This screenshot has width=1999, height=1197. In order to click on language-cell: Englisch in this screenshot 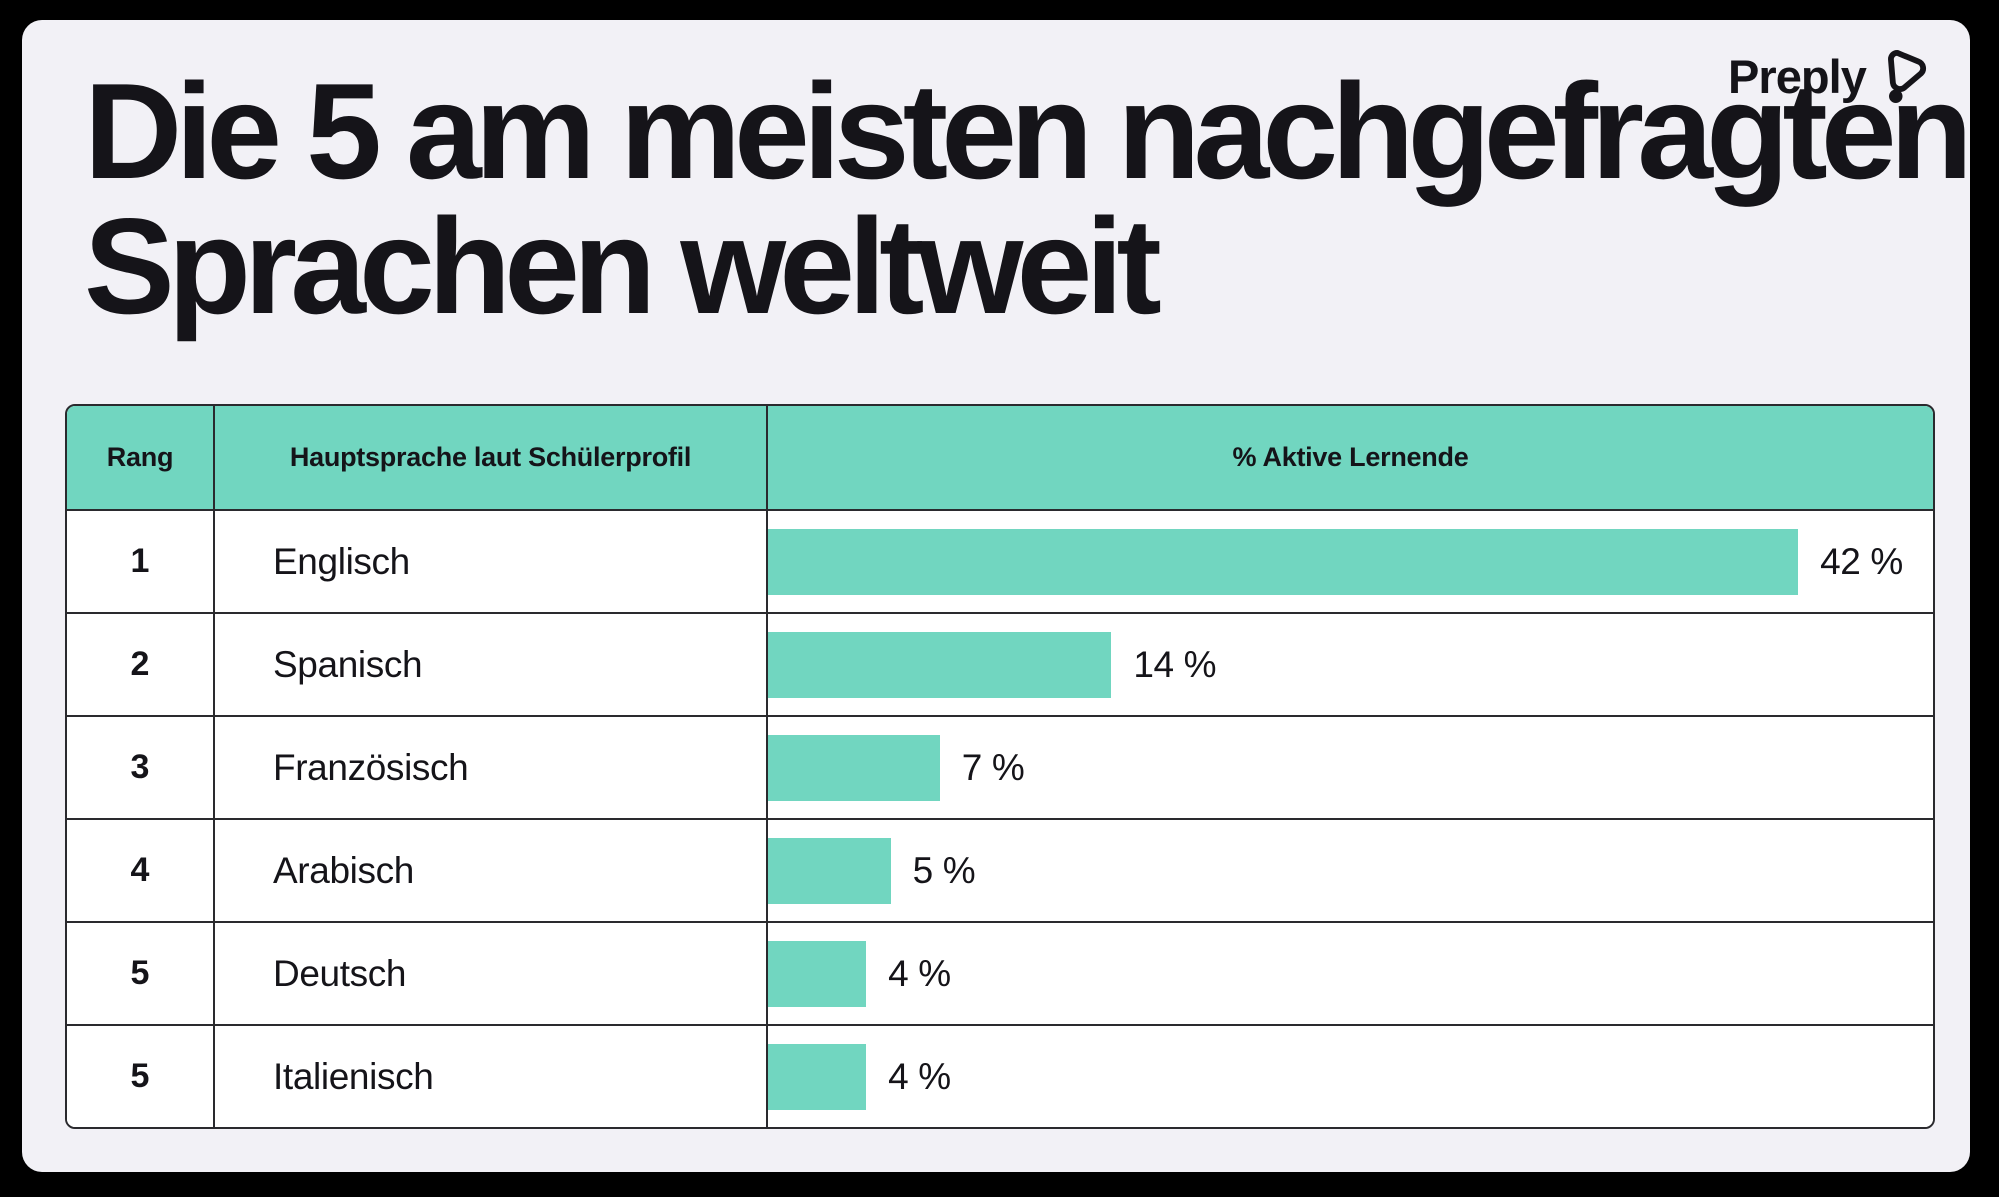, I will do `click(489, 561)`.